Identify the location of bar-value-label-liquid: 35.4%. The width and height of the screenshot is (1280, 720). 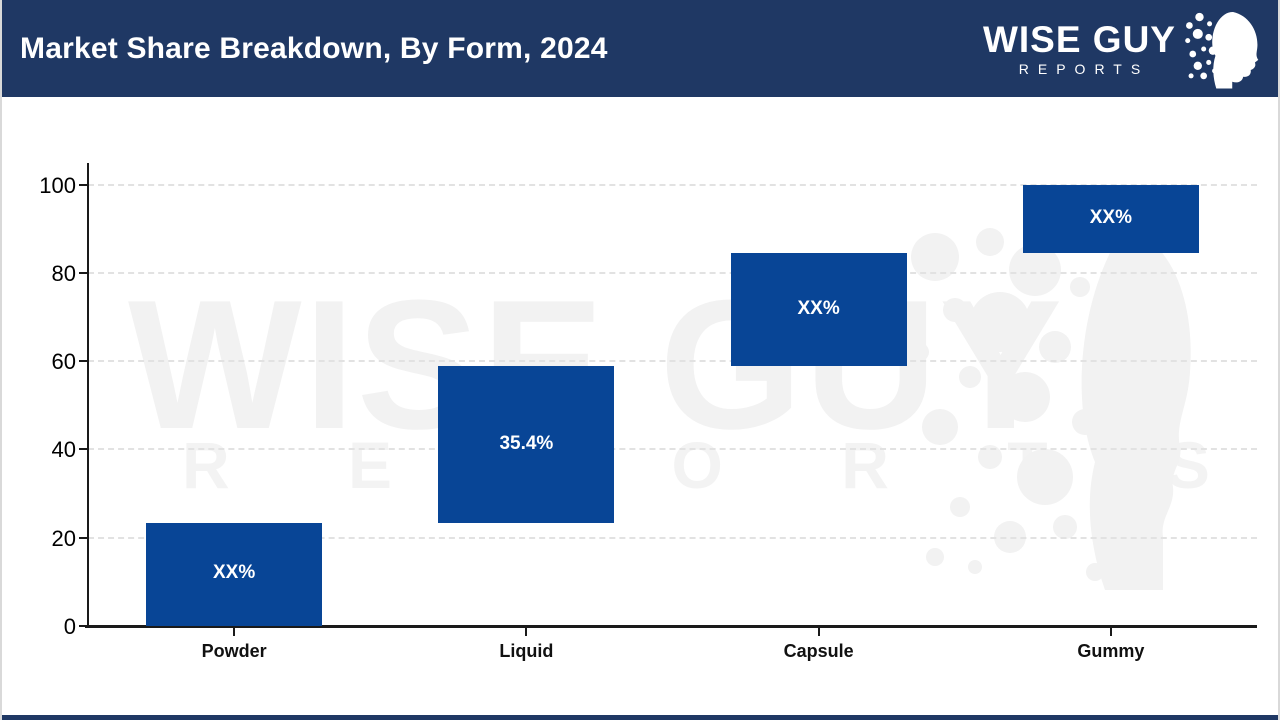
(526, 443).